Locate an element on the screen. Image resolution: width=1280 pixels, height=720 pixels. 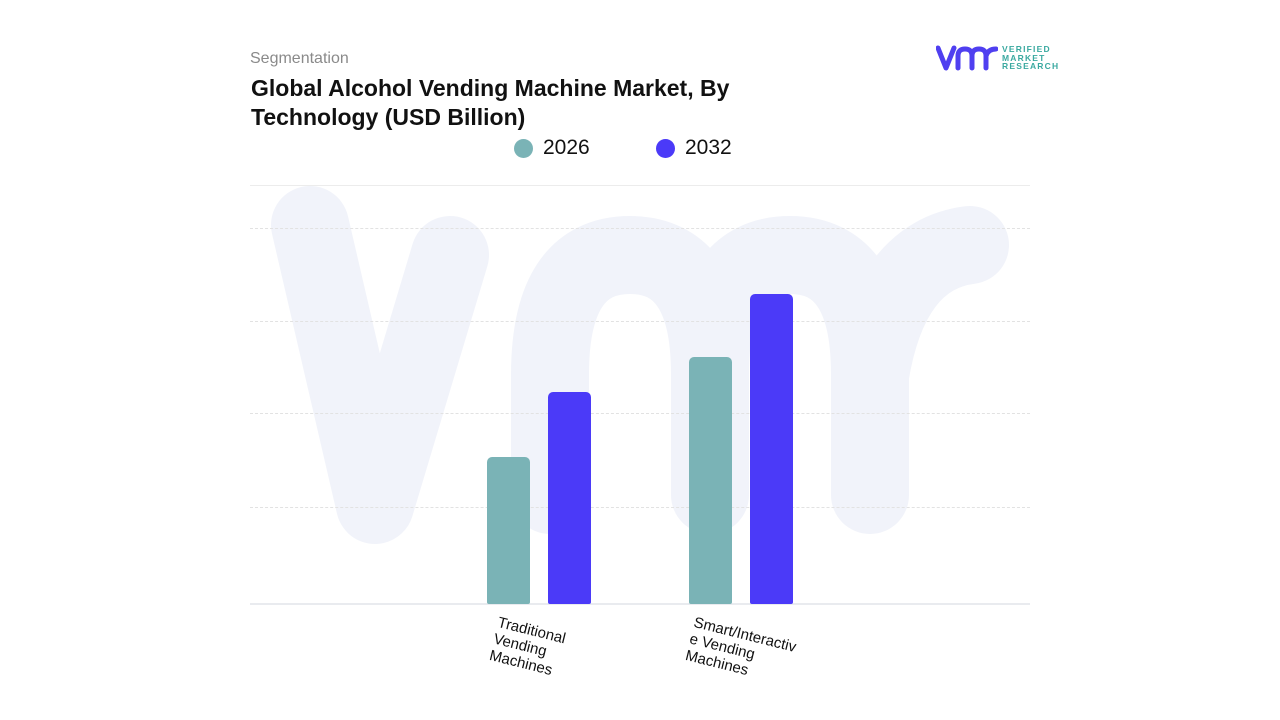
bar-smart-2026 is located at coordinates (710, 480).